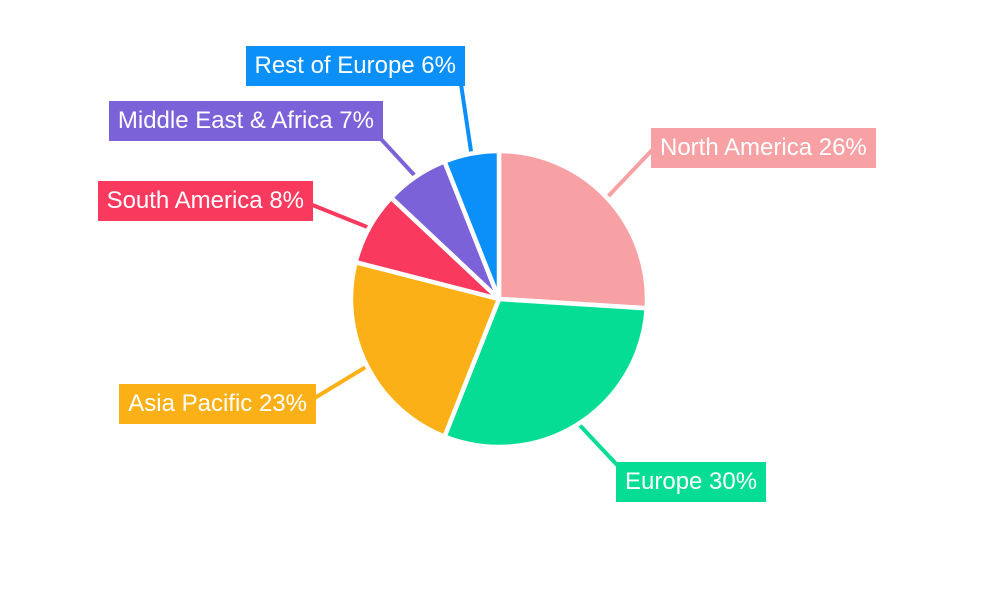 Image resolution: width=1000 pixels, height=600 pixels. Describe the element at coordinates (763, 148) in the screenshot. I see `callout-north-america: North America 26%` at that location.